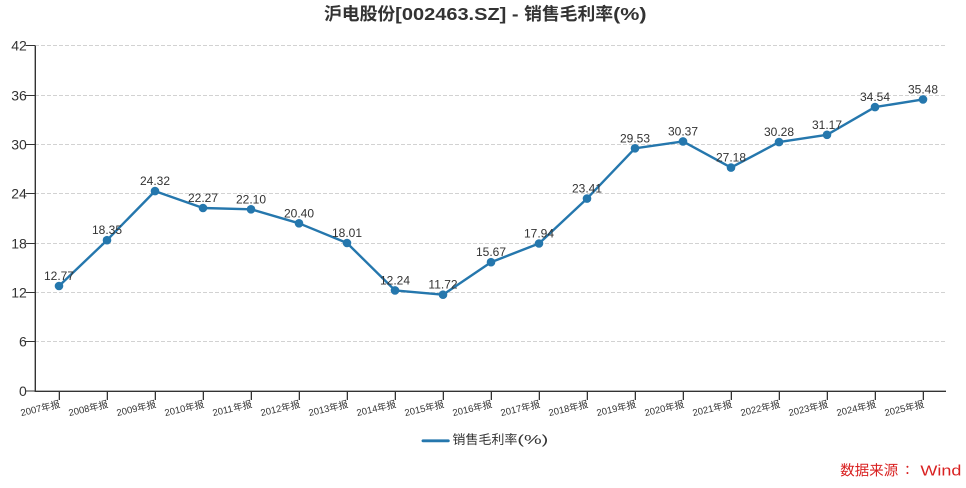  What do you see at coordinates (368, 411) in the screenshot?
I see `svg-text: 2014` at bounding box center [368, 411].